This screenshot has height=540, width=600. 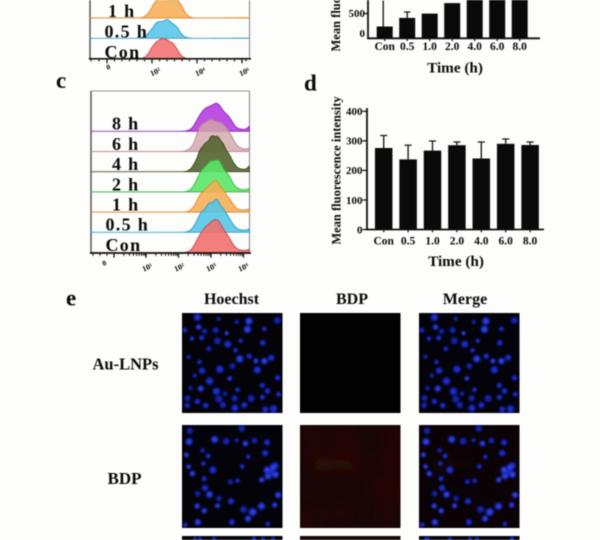 I want to click on svg-text: e, so click(x=71, y=298).